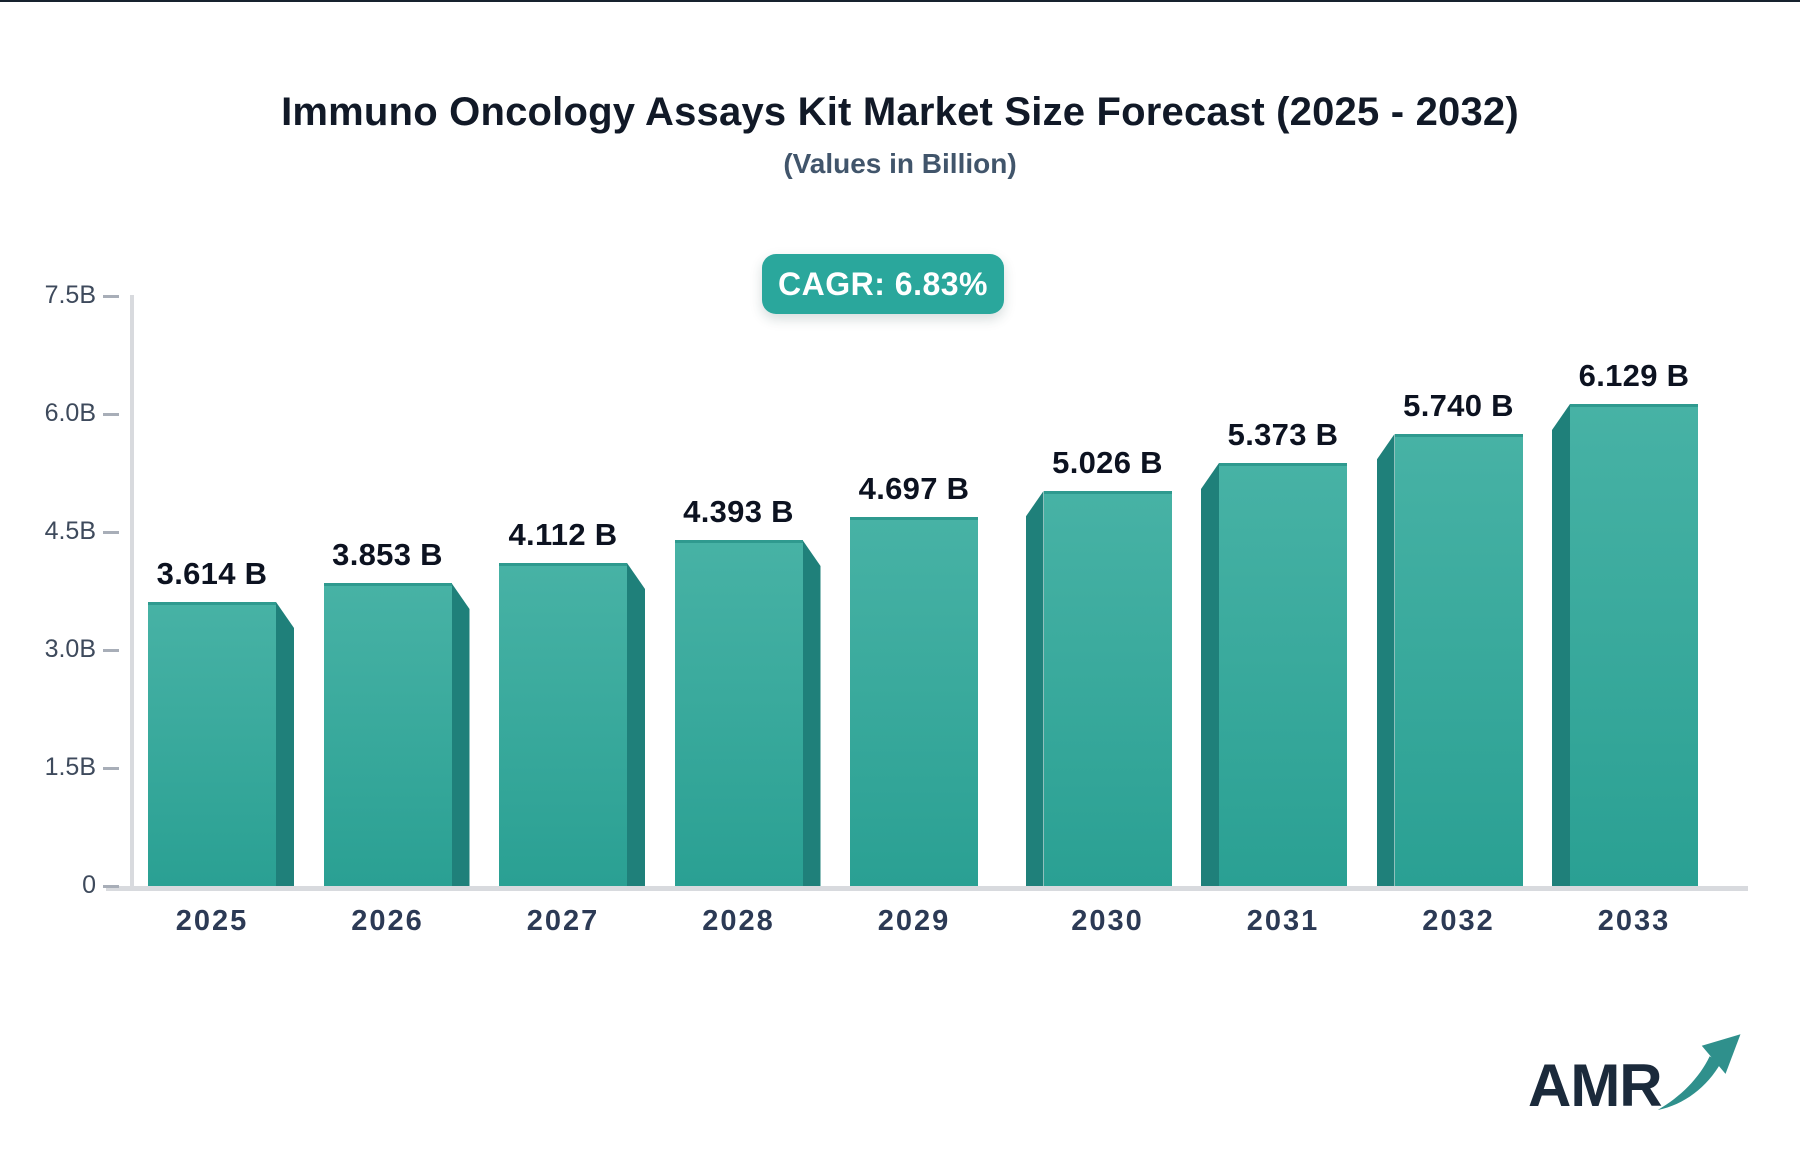 The height and width of the screenshot is (1156, 1800). I want to click on bar-value-label: 6.129 B, so click(1634, 375).